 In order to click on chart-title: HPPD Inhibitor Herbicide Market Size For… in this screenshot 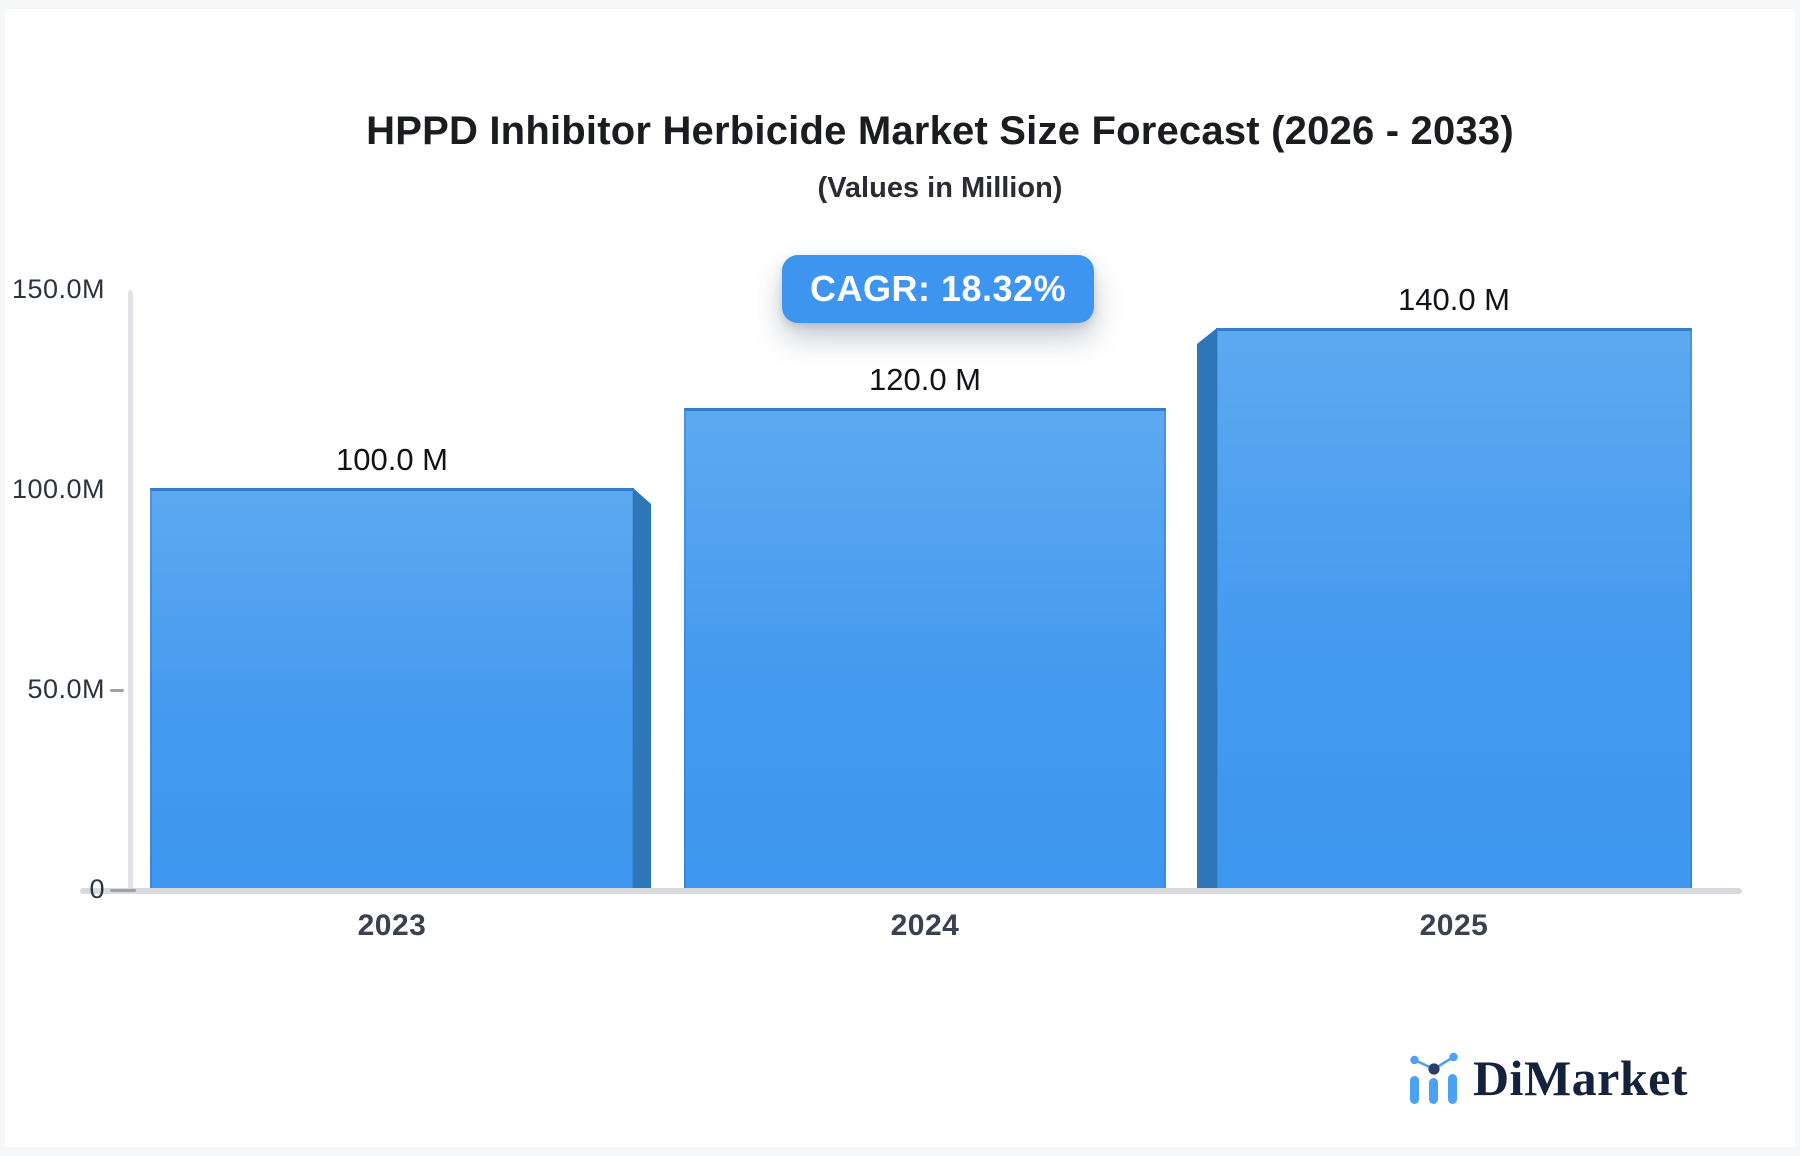, I will do `click(940, 131)`.